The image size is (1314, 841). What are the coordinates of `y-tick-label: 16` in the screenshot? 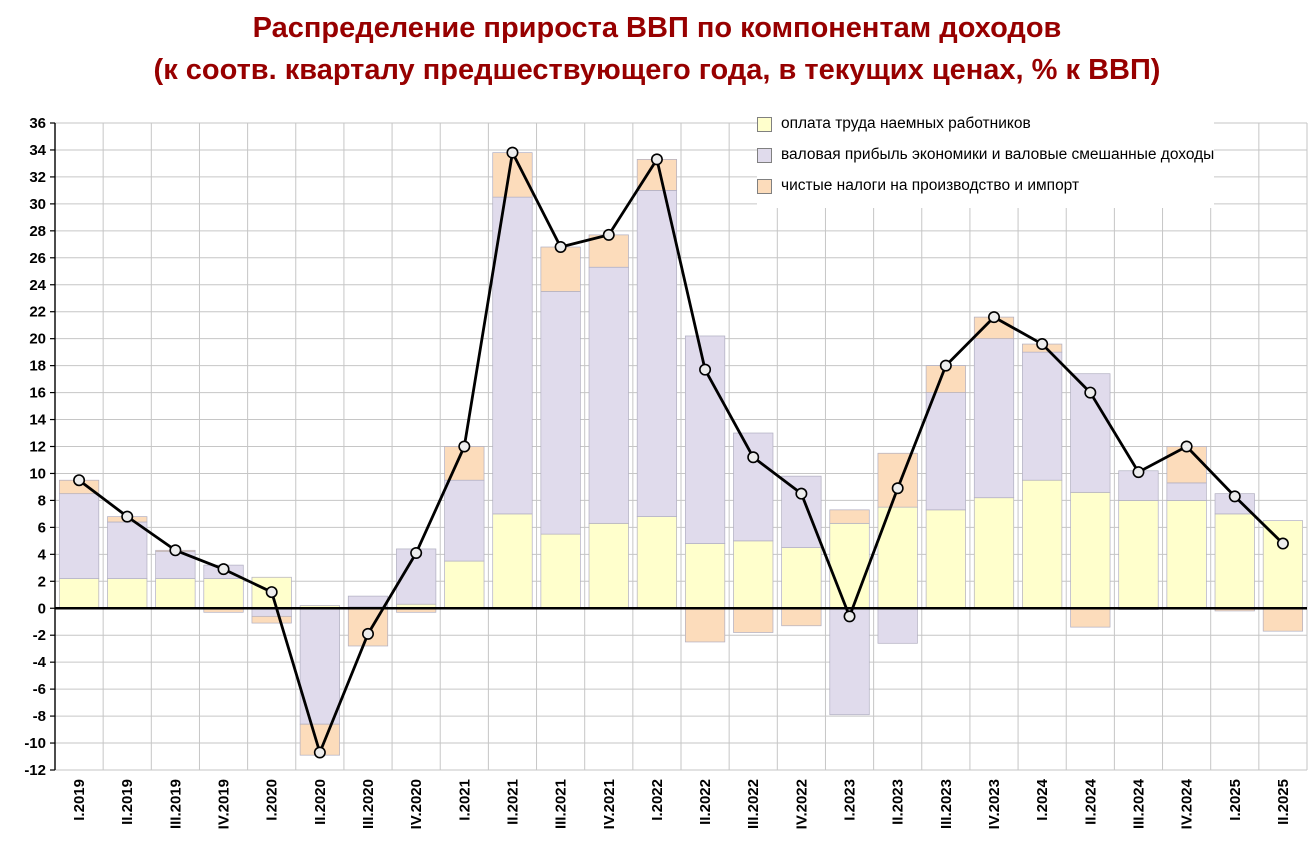 It's located at (37, 393).